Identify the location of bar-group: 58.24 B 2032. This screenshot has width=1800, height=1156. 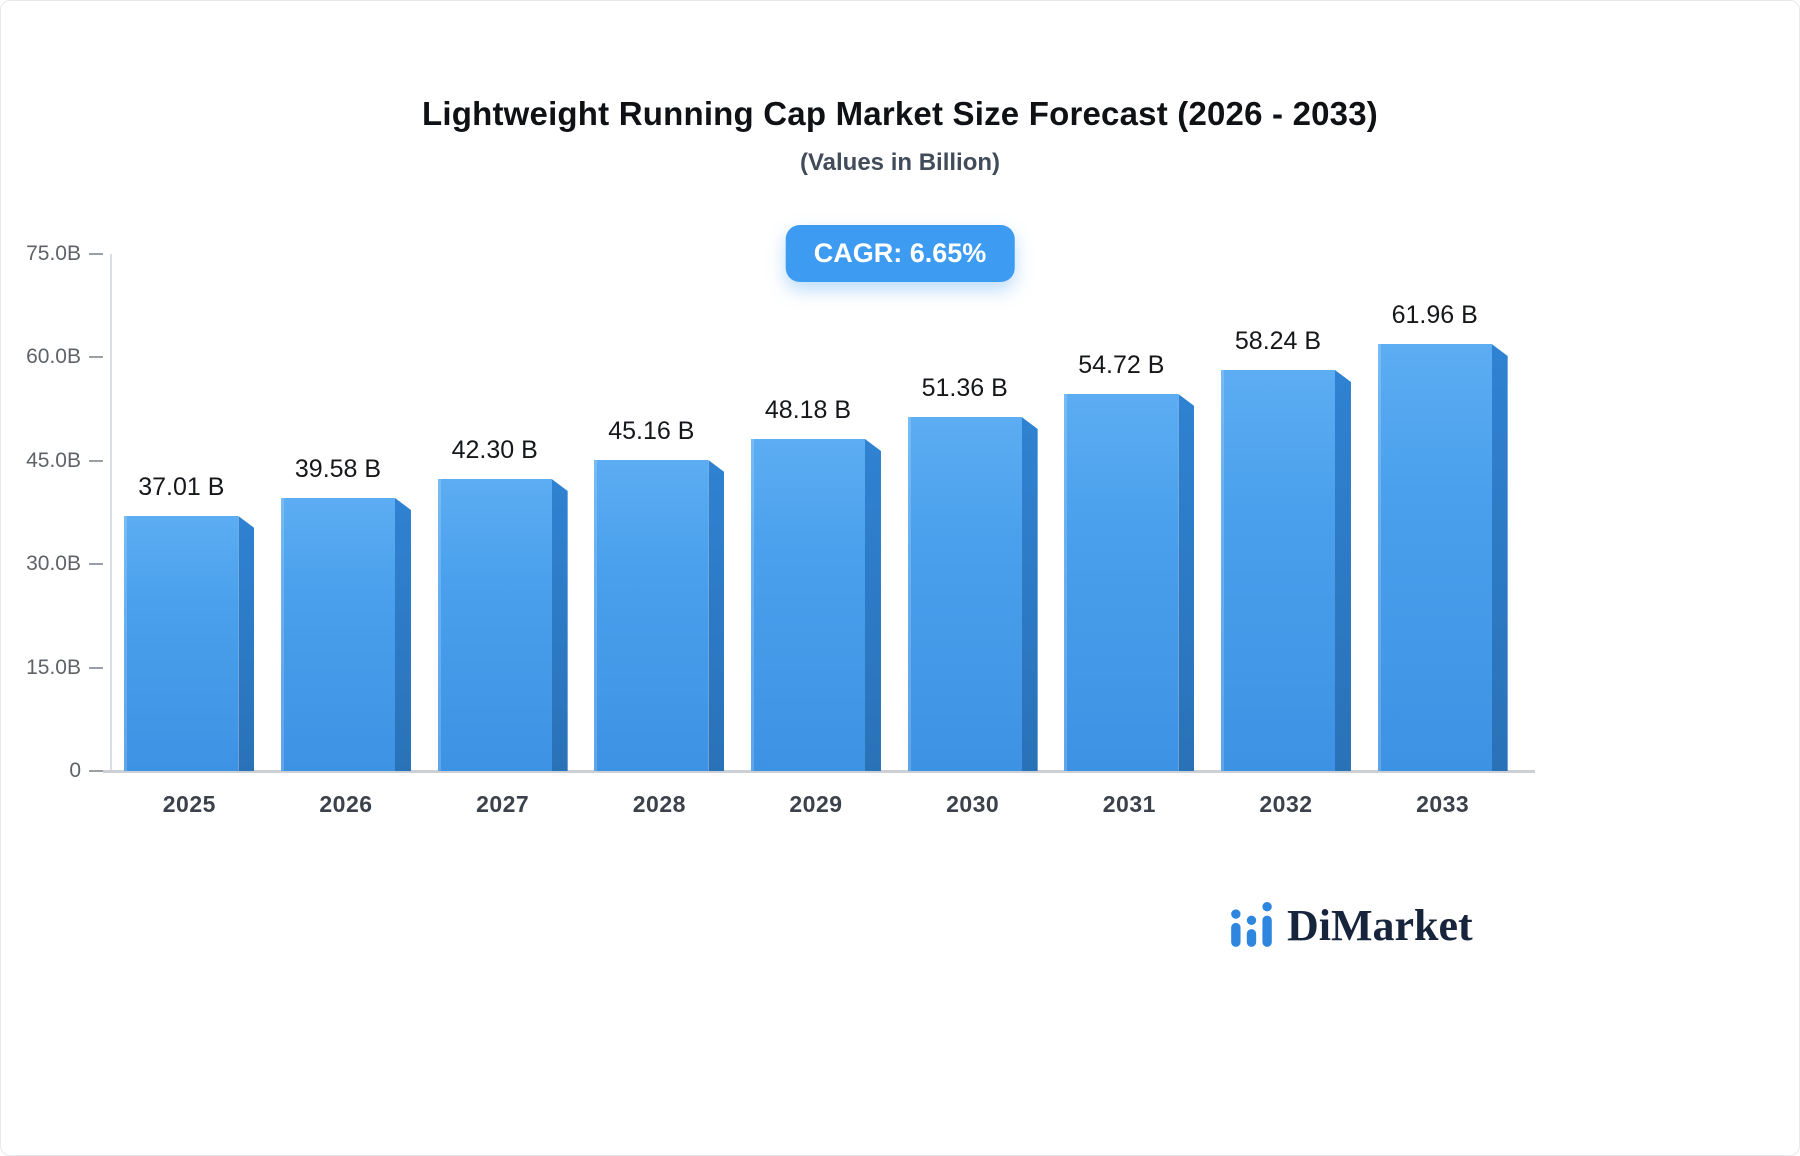
(1286, 535).